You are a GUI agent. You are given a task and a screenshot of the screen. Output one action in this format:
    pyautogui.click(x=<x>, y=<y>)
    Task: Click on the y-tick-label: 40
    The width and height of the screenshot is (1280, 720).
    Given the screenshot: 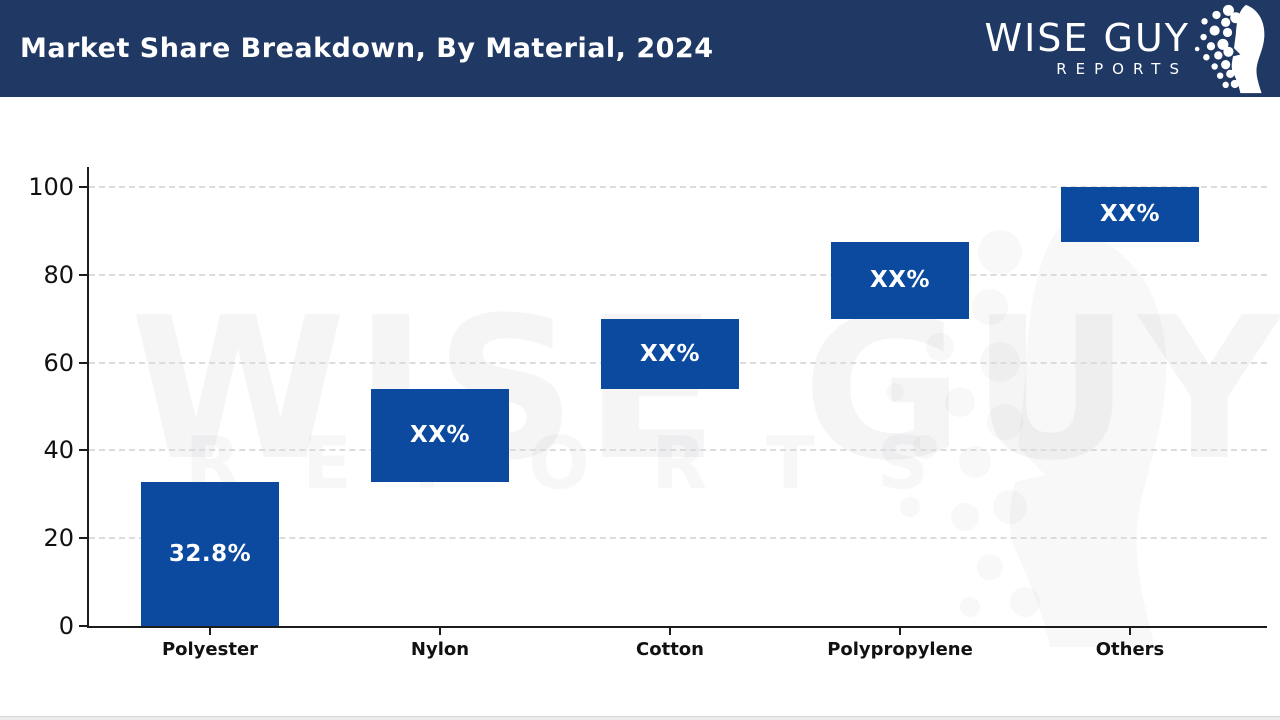 What is the action you would take?
    pyautogui.click(x=58, y=450)
    